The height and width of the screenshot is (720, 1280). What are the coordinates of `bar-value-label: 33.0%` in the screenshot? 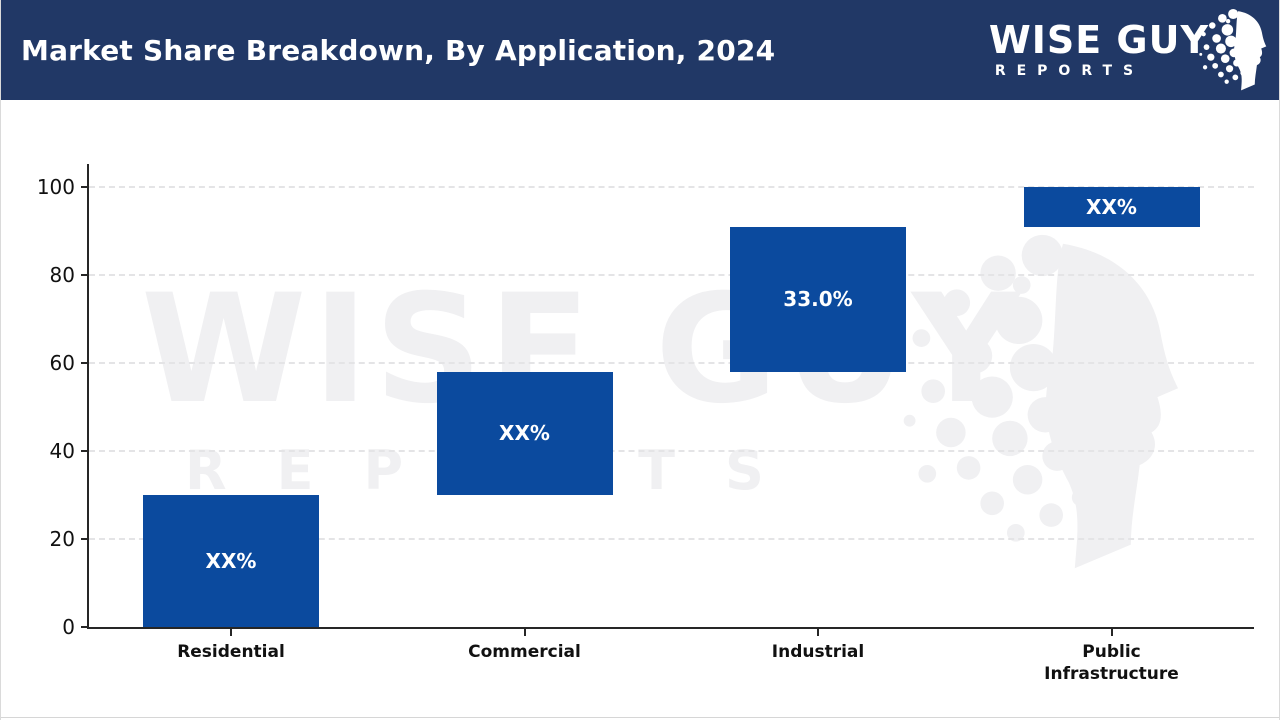 It's located at (818, 299).